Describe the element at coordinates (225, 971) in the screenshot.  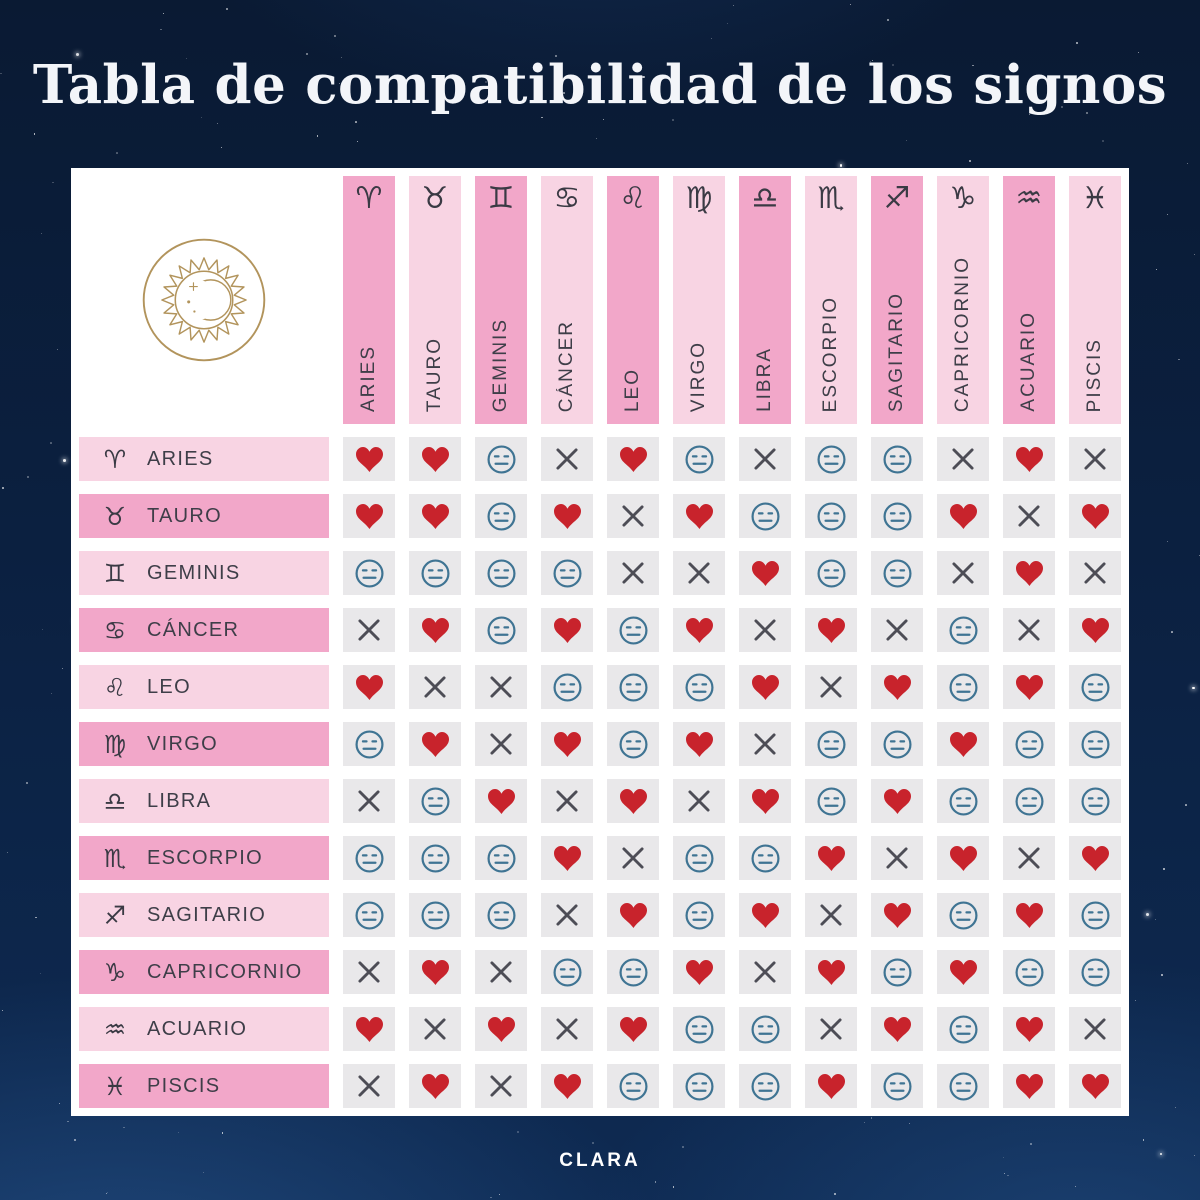
I see `row-header-label: CAPRICORNIO` at that location.